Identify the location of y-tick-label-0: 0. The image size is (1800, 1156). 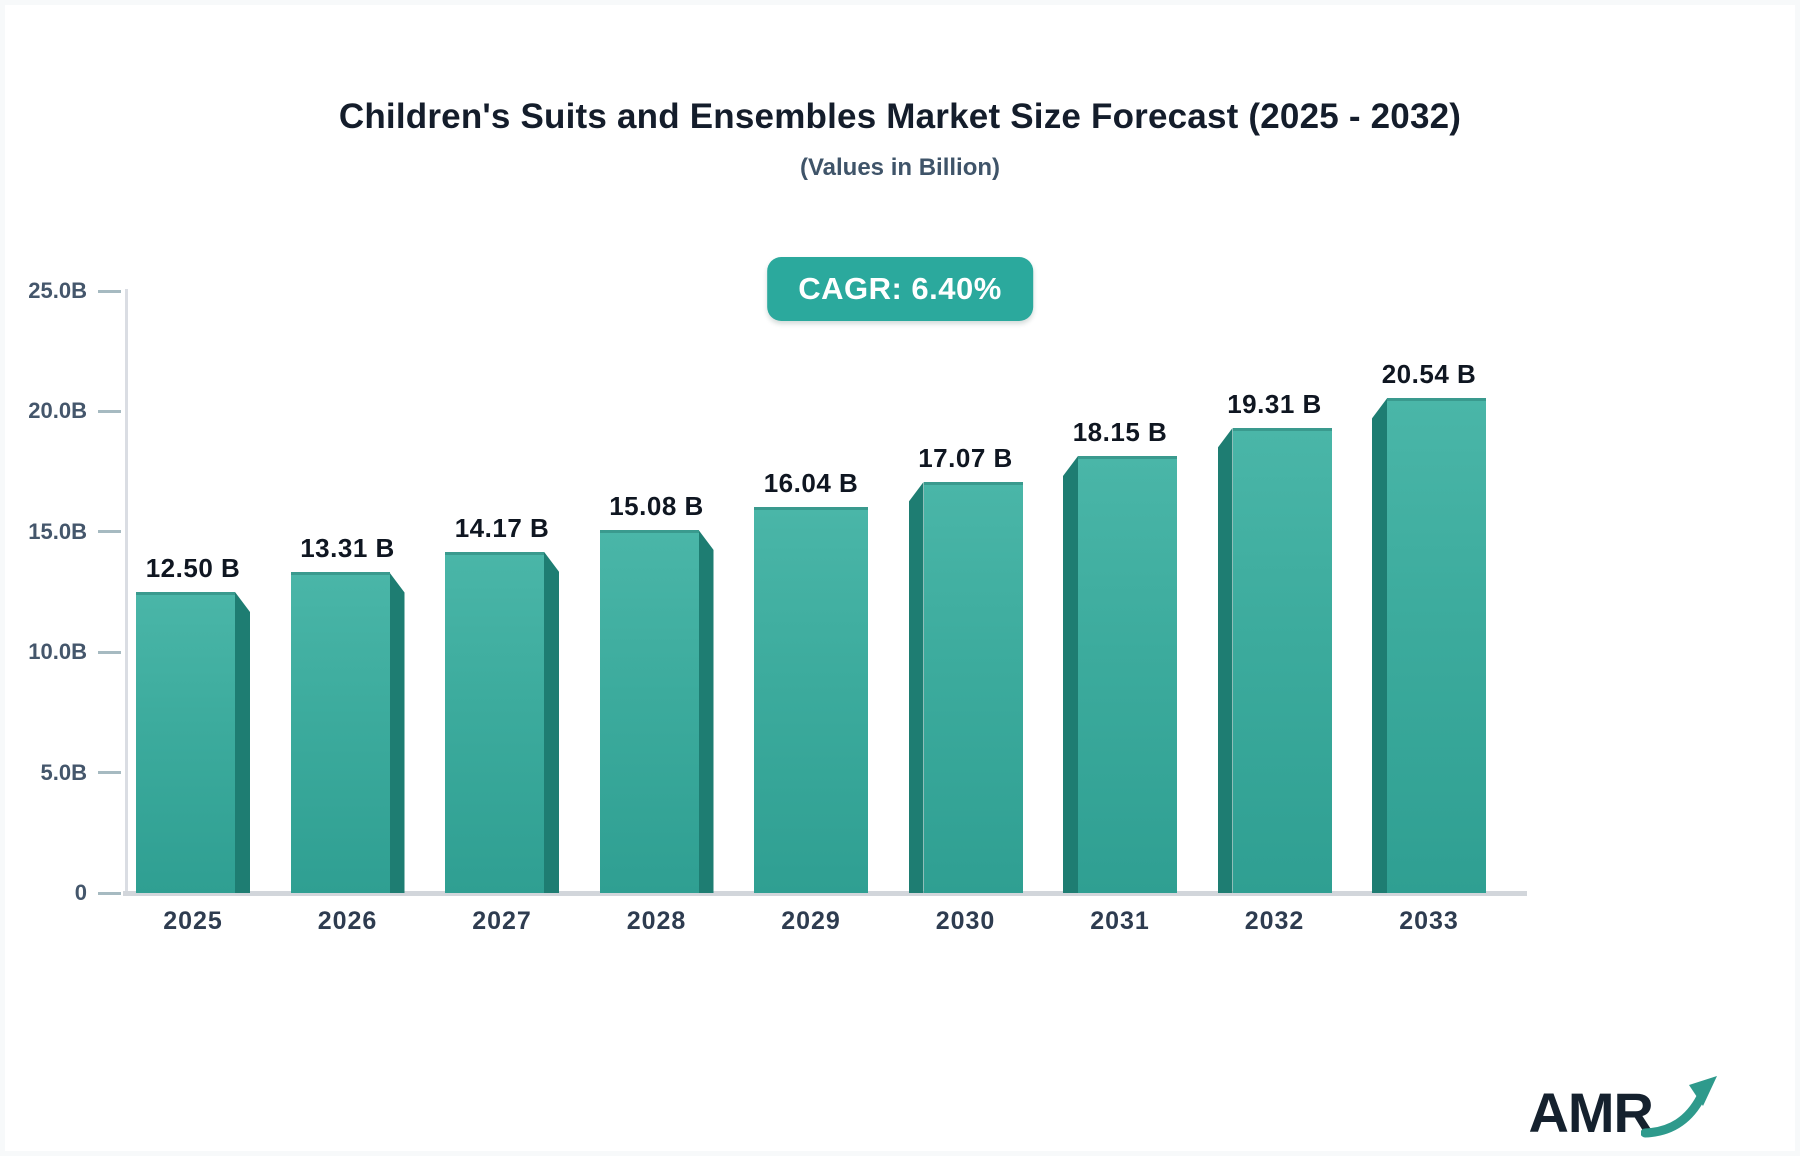
(80, 892).